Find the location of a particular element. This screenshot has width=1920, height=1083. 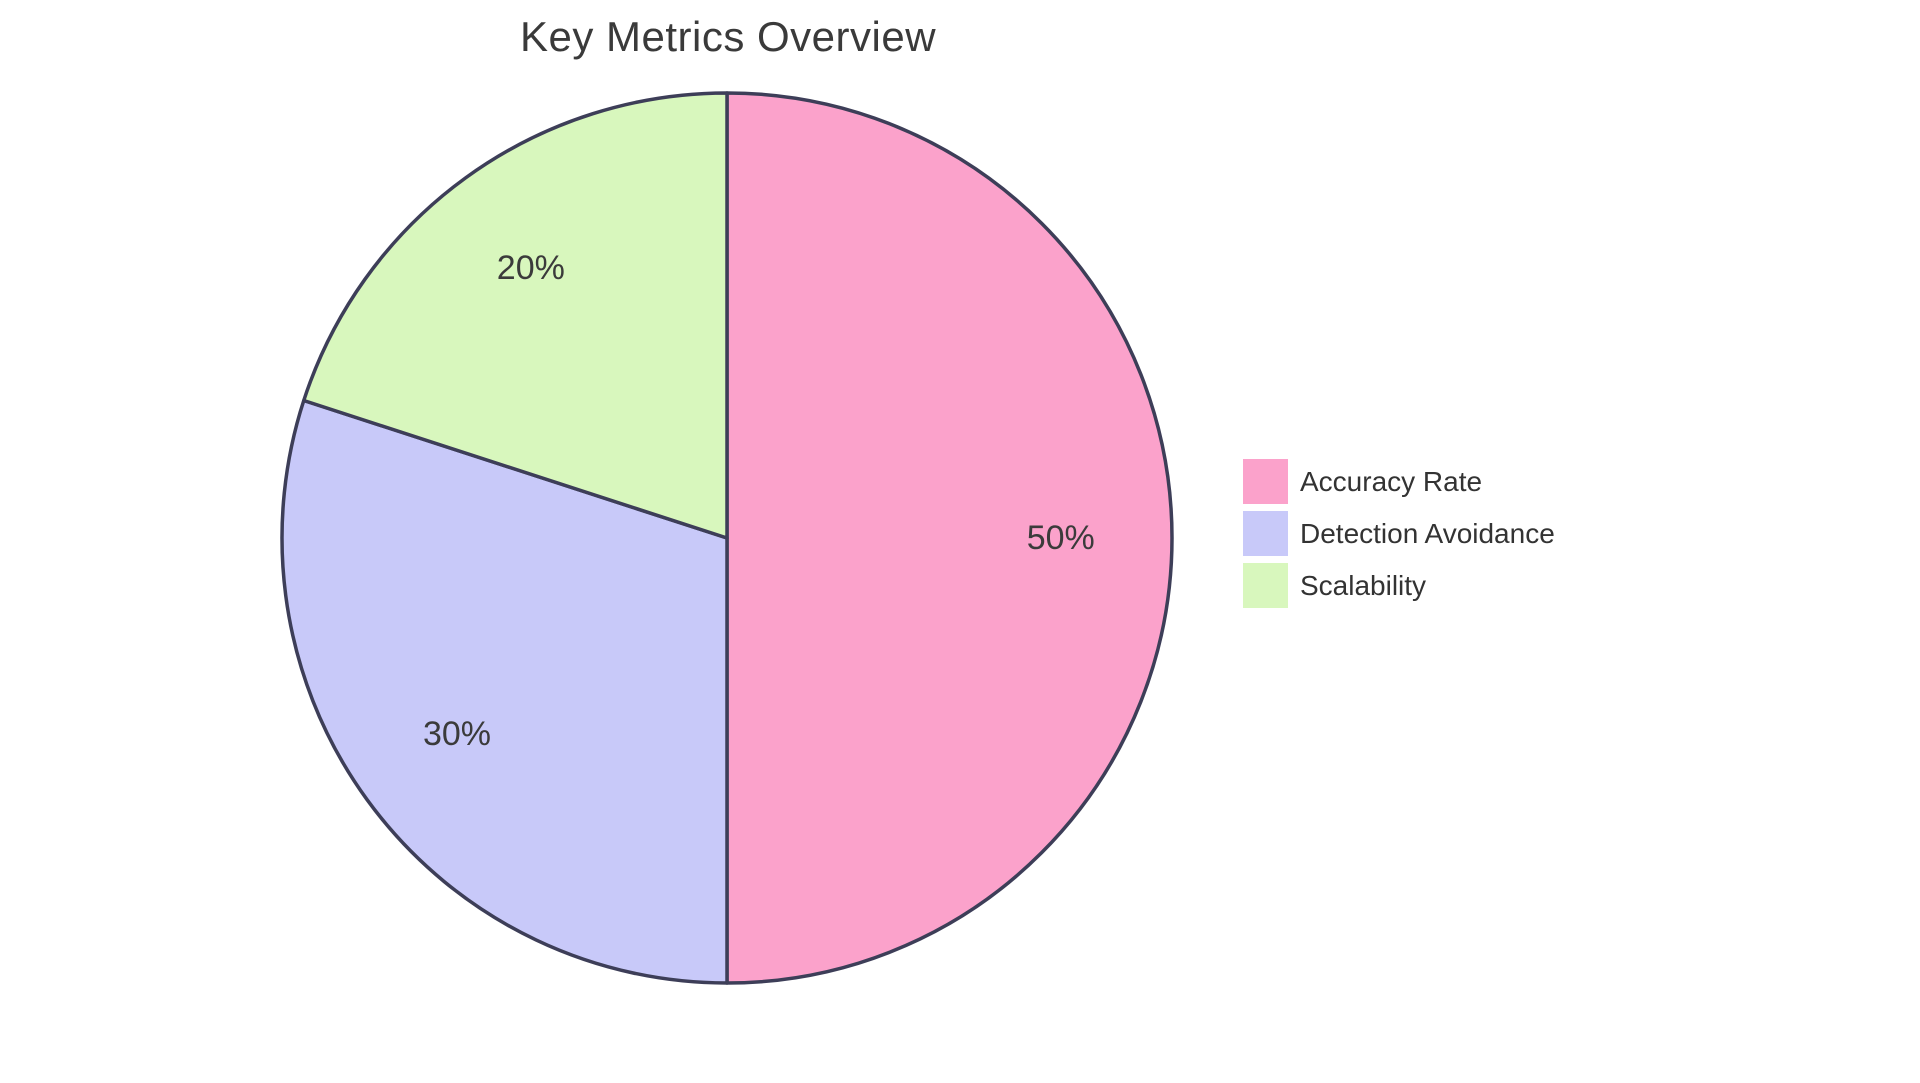

chart-title: Key Metrics Overview is located at coordinates (728, 36).